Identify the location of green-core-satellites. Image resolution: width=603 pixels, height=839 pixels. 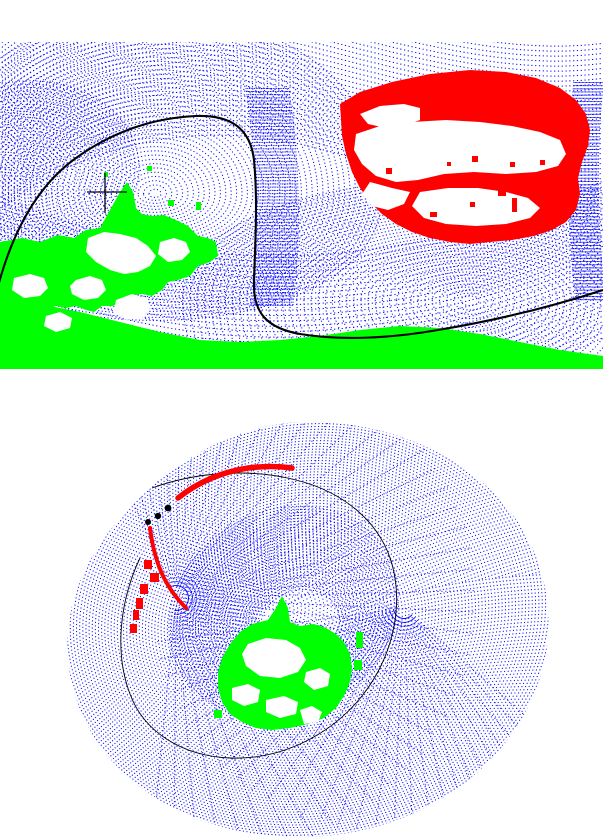
(288, 675).